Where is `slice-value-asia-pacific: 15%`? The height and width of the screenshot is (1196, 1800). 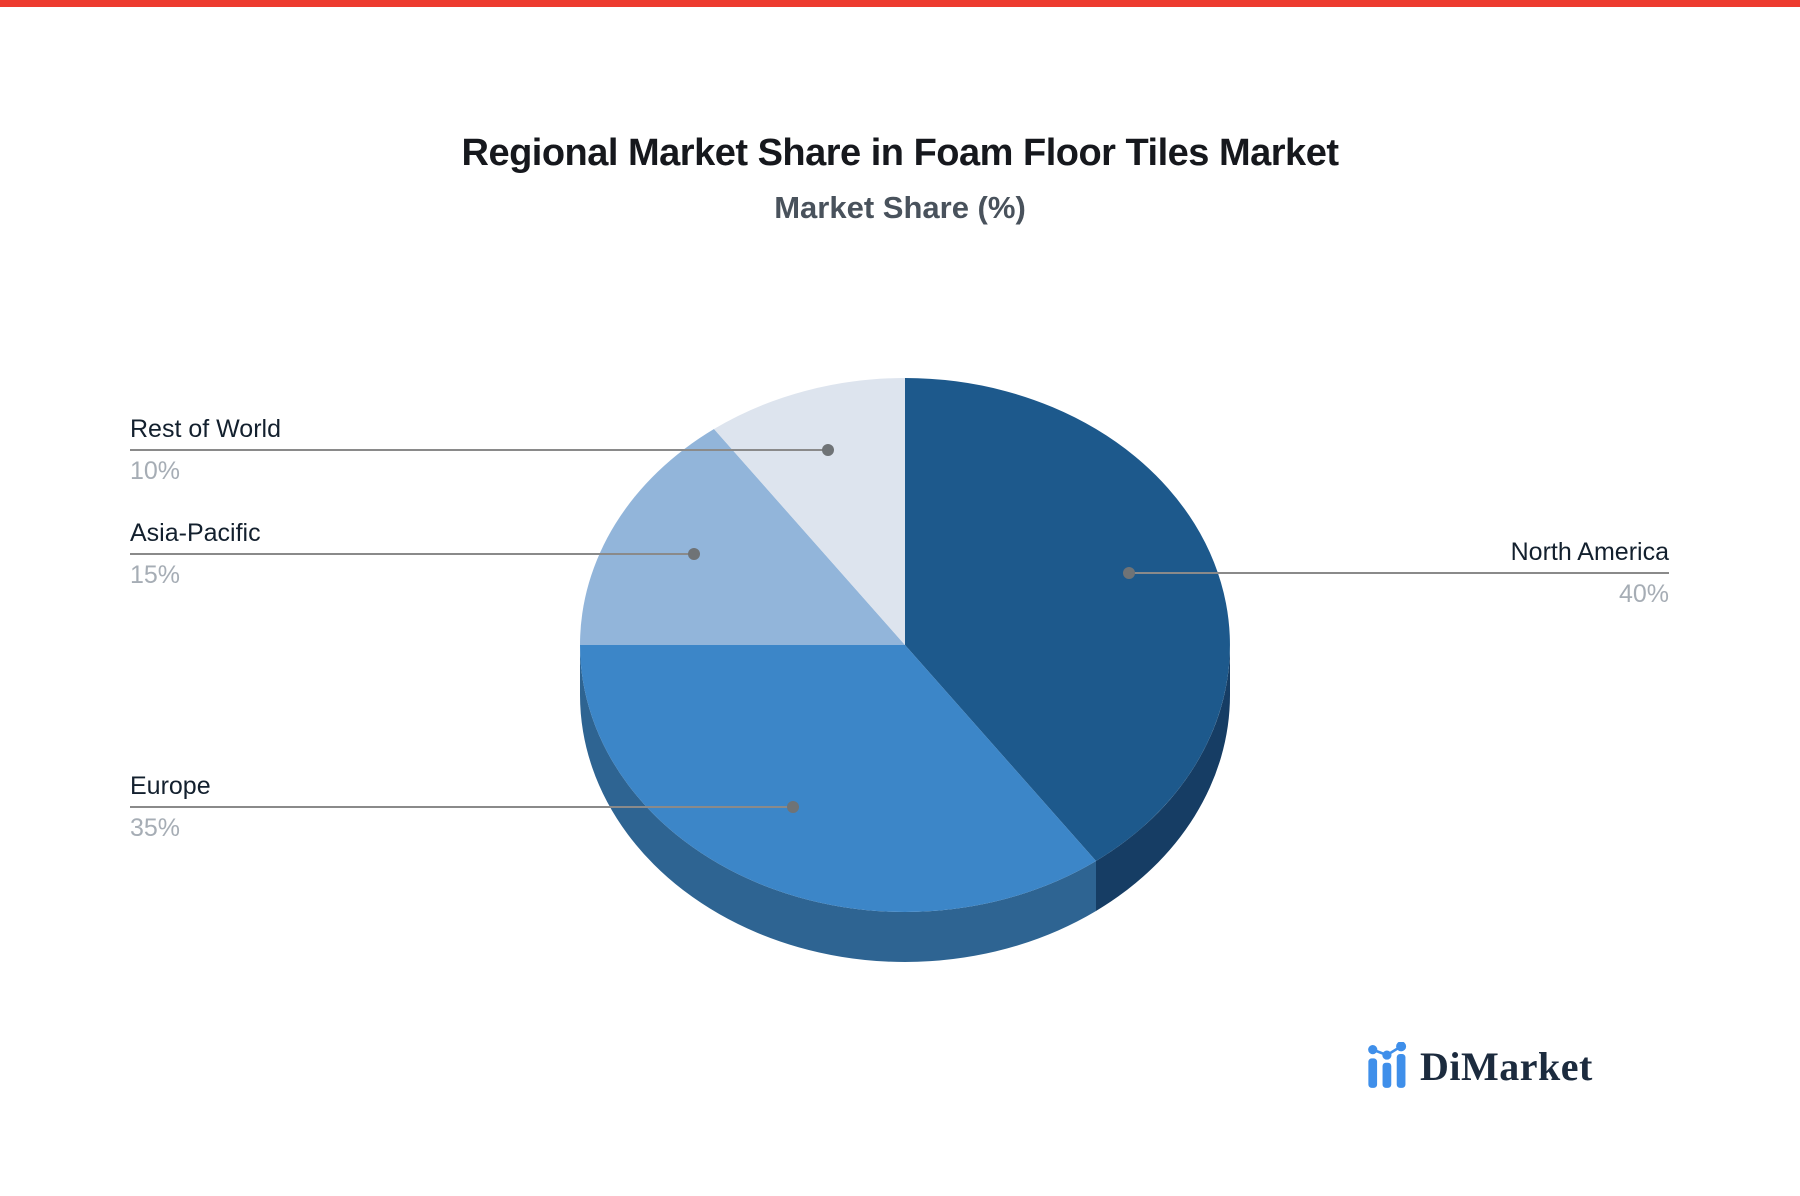
slice-value-asia-pacific: 15% is located at coordinates (155, 575).